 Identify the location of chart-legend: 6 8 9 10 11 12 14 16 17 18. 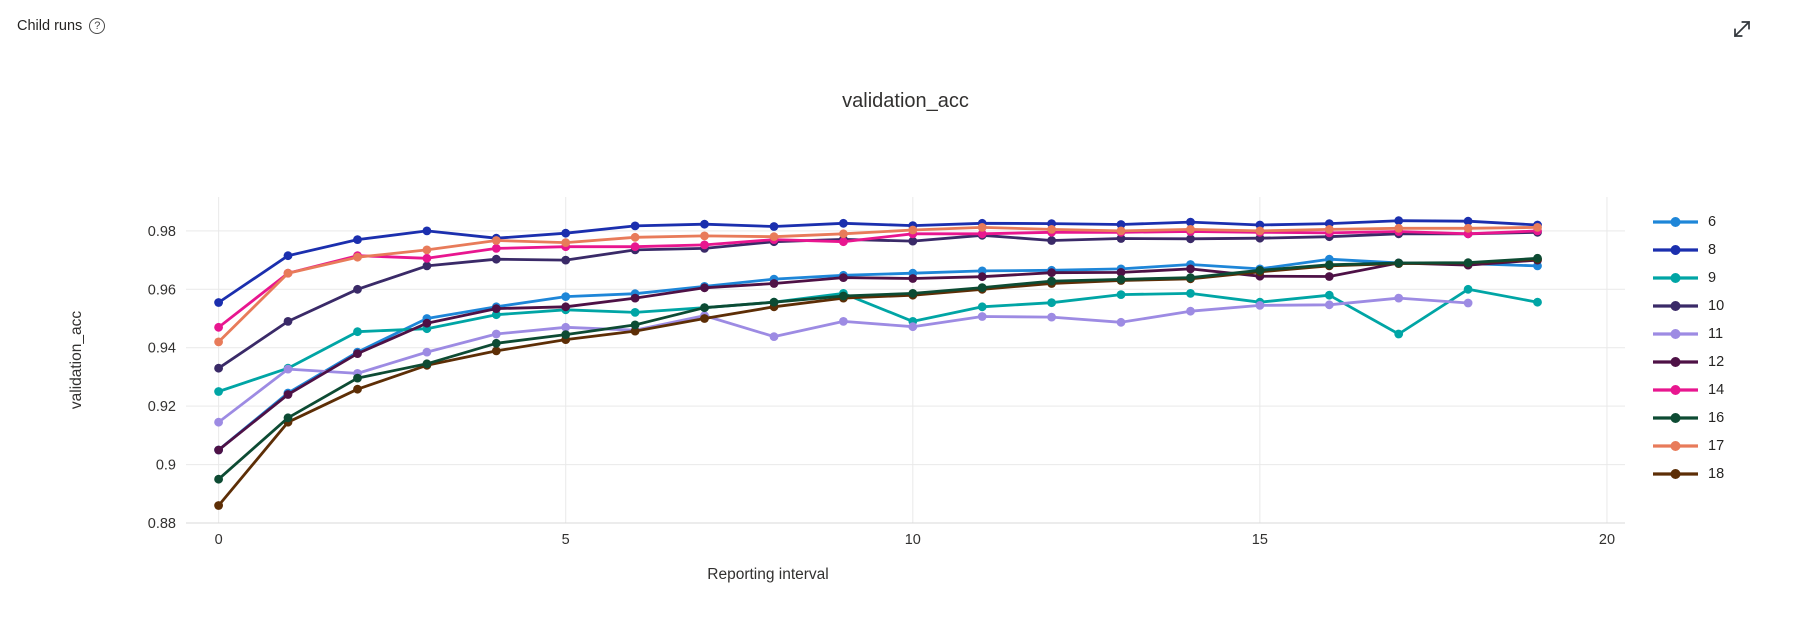
(1688, 348).